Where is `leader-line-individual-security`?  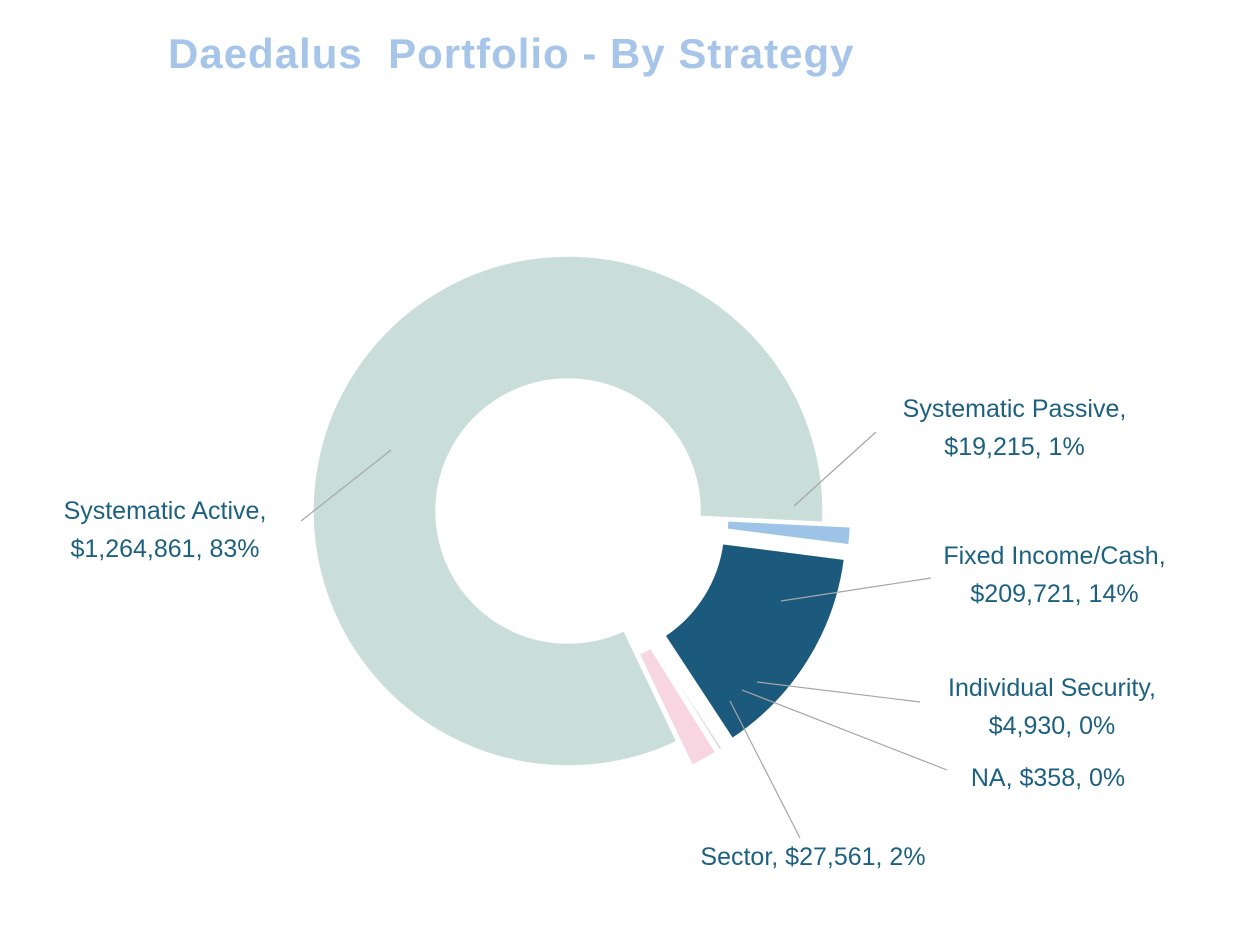 leader-line-individual-security is located at coordinates (838, 692).